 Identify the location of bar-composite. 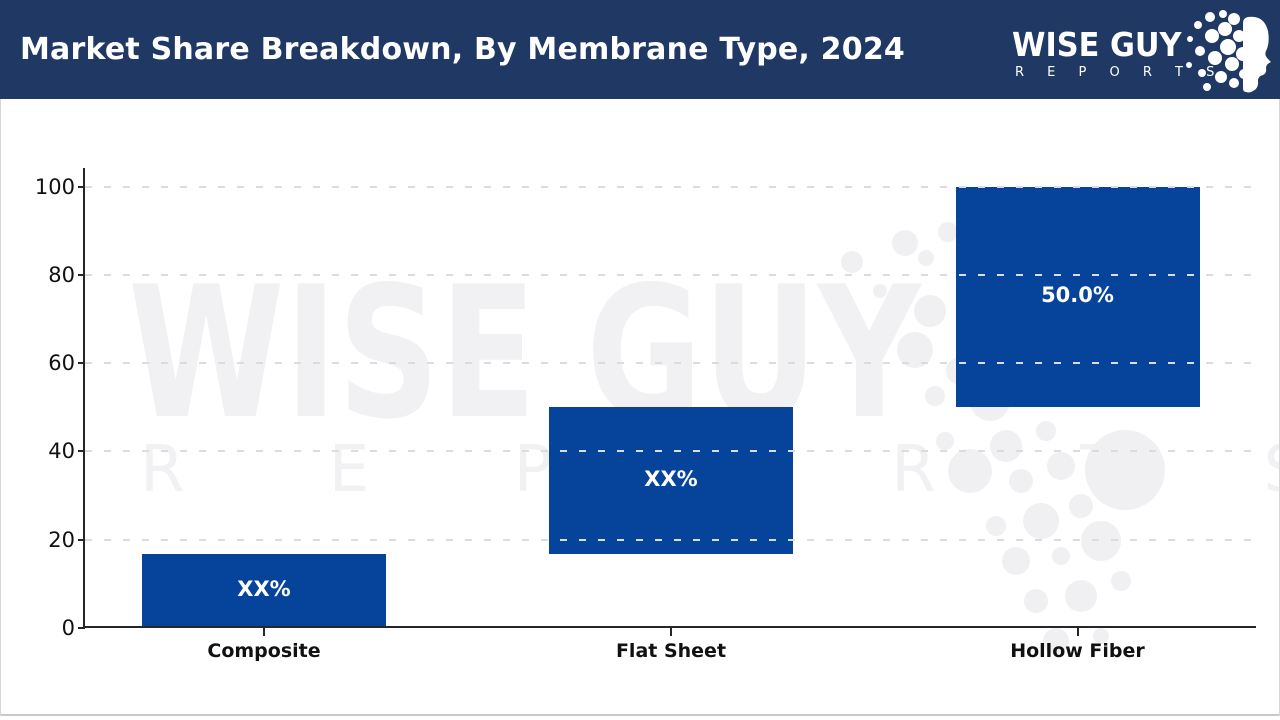
(264, 591).